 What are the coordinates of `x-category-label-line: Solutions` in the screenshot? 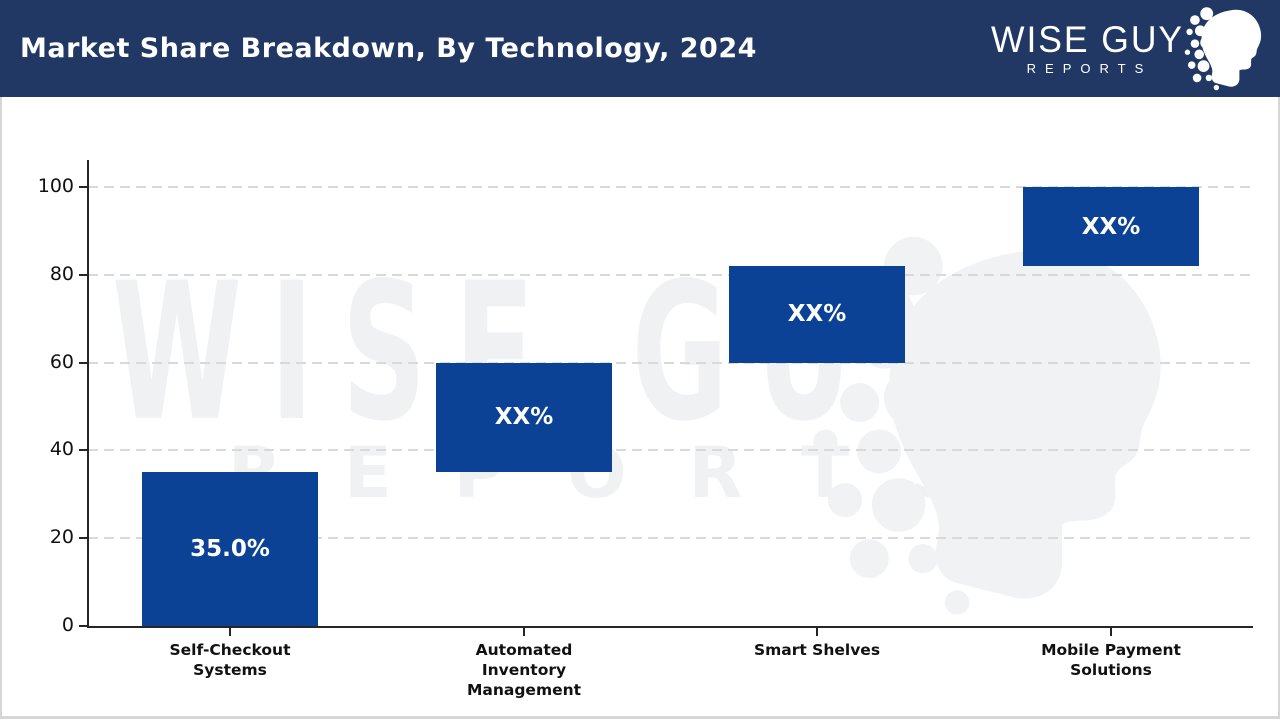 It's located at (1111, 670).